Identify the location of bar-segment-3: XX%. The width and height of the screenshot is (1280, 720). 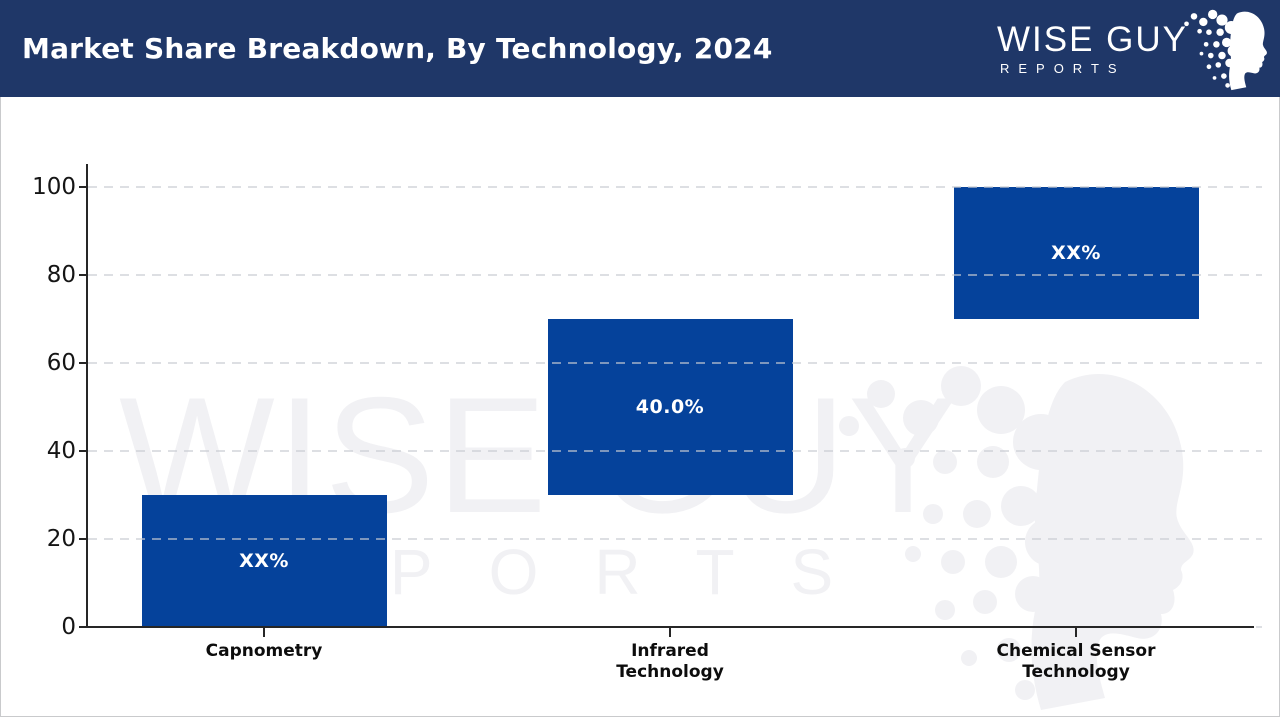
(1076, 253).